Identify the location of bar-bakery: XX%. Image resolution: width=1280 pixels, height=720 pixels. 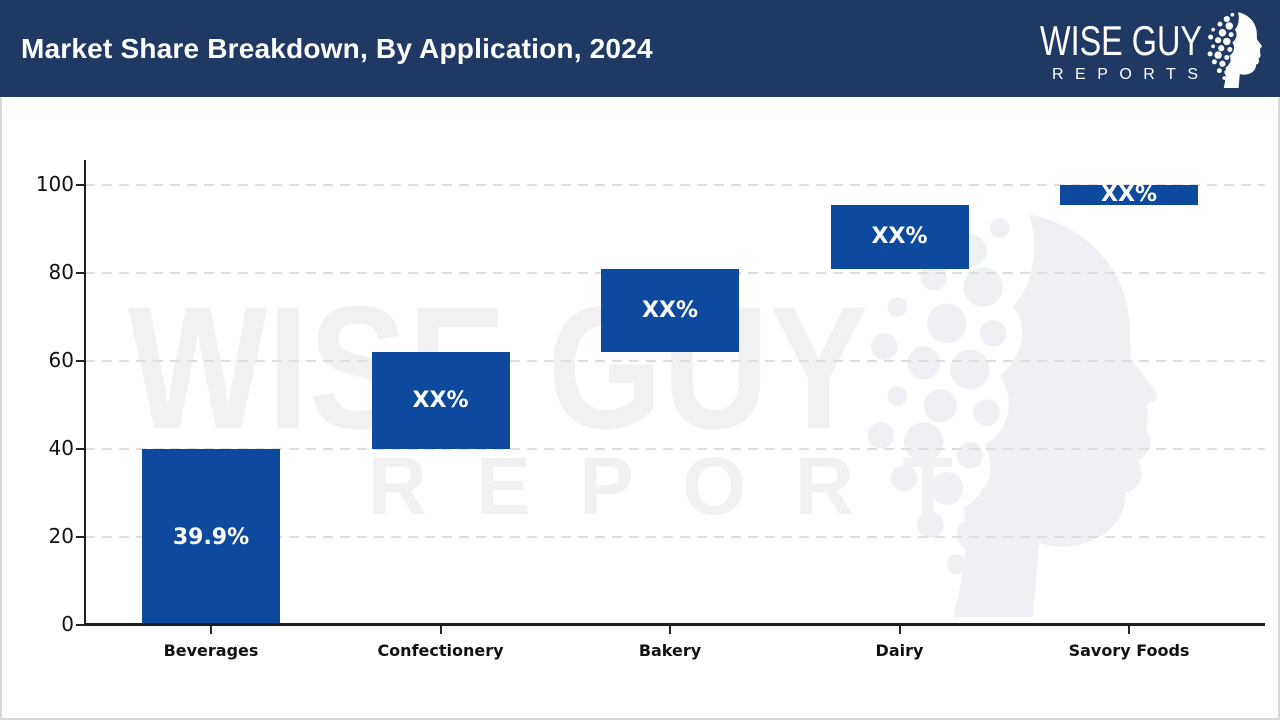
(670, 310).